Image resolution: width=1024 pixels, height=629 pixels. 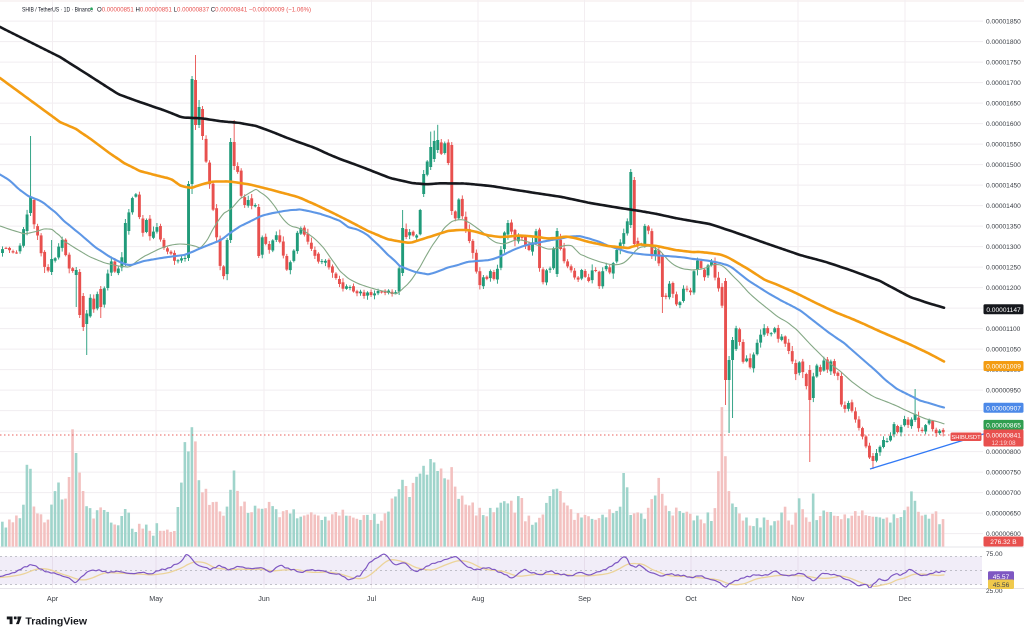 What do you see at coordinates (1003, 534) in the screenshot?
I see `svg-text: 0.00000600` at bounding box center [1003, 534].